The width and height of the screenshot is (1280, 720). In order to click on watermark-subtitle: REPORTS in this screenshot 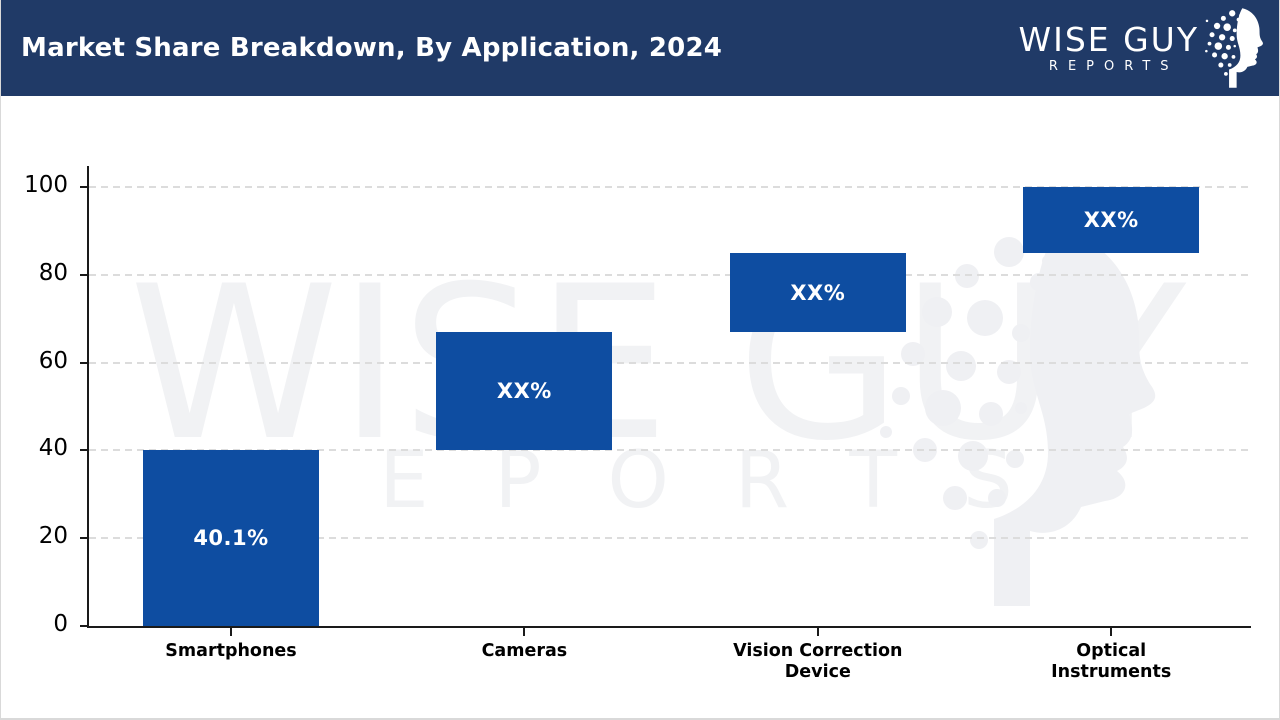, I will do `click(669, 481)`.